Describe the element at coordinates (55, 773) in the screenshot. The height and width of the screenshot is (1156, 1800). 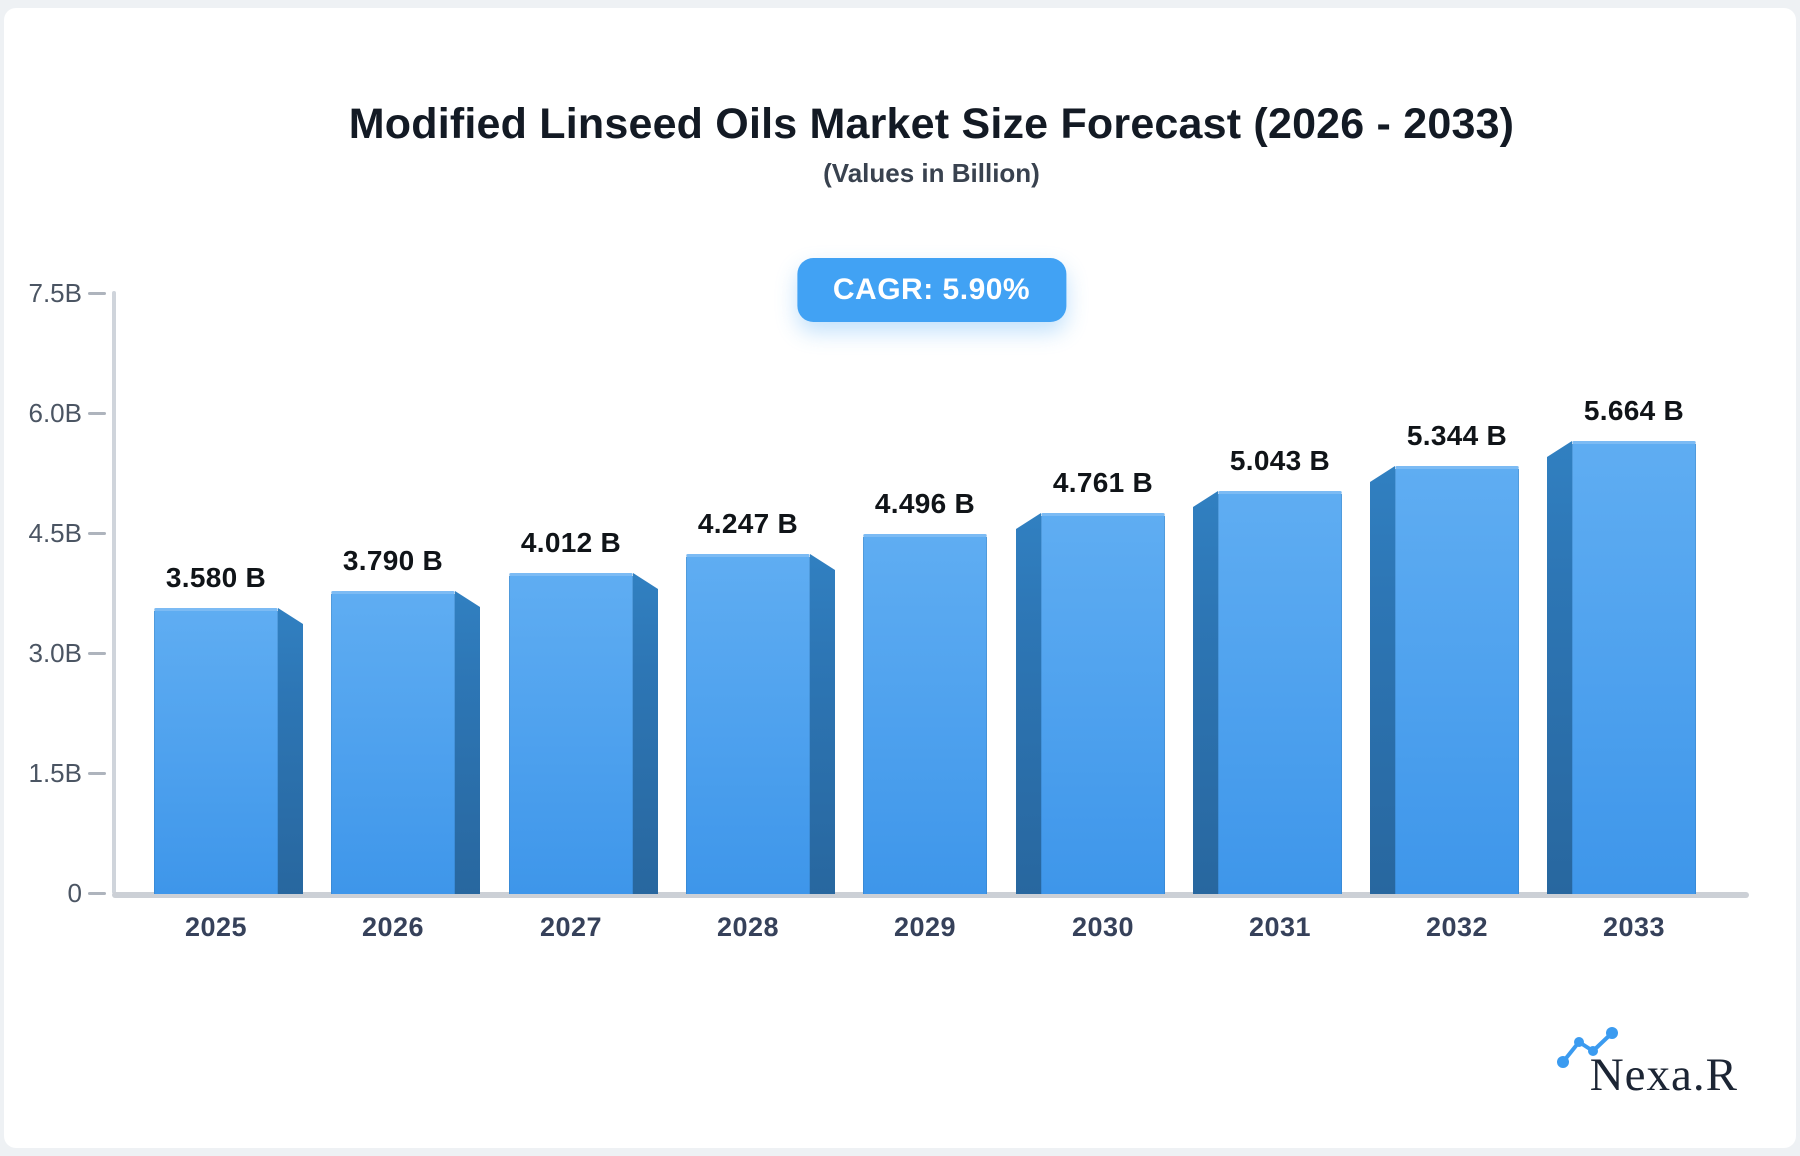
I see `y-tick-label-1.5B: 1.5B` at that location.